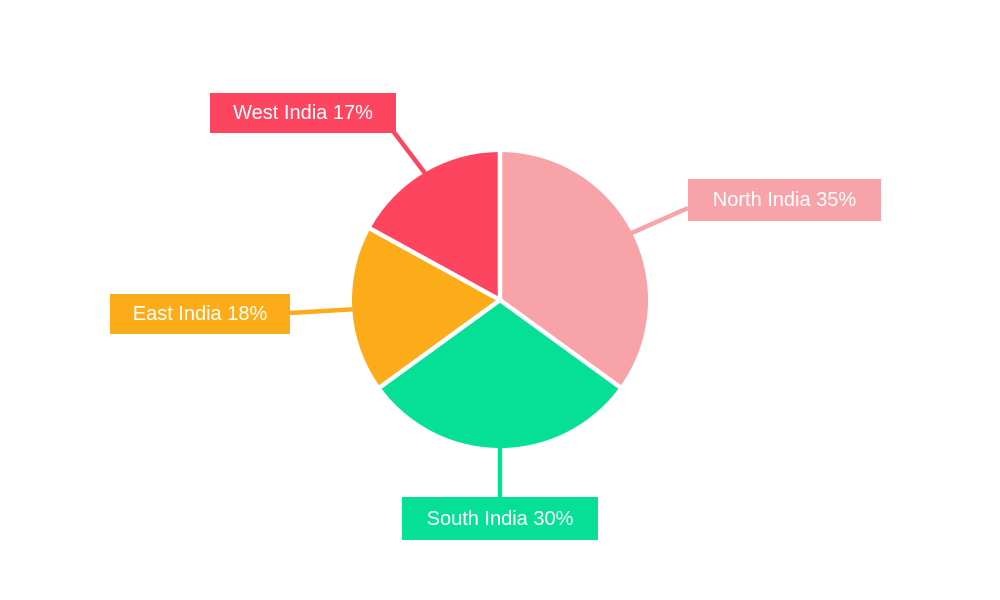  I want to click on pie-slice-south-india, so click(500, 374).